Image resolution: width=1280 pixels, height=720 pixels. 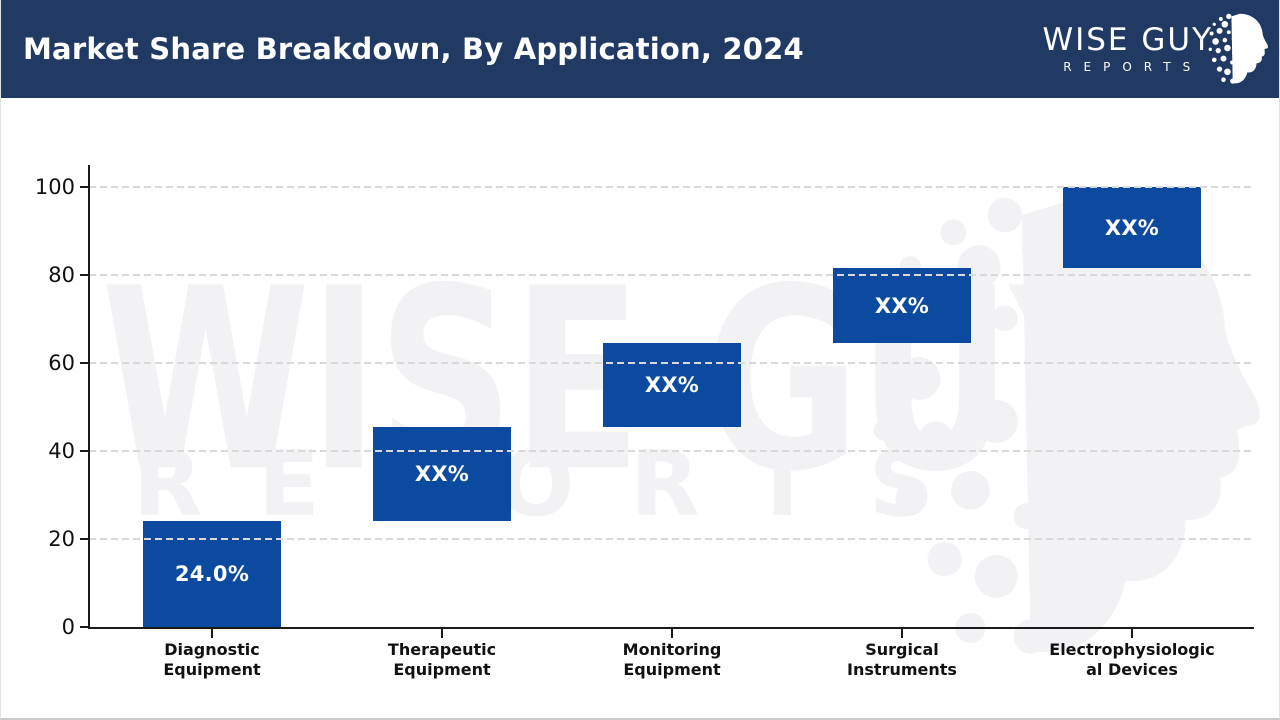 What do you see at coordinates (1132, 659) in the screenshot?
I see `category-label: Electrophysiologic al Devices` at bounding box center [1132, 659].